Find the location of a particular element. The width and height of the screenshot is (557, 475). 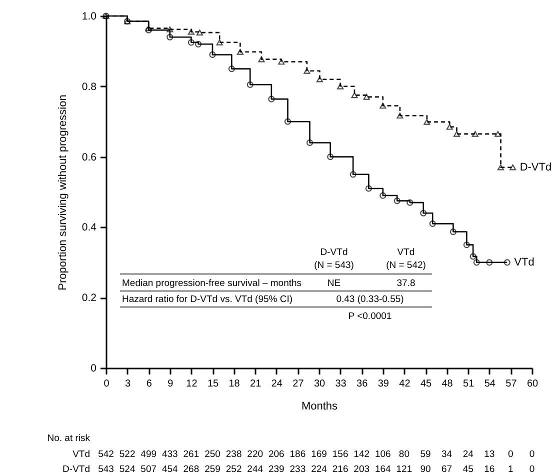

annotation: Median progression-free survival – months is located at coordinates (212, 283).